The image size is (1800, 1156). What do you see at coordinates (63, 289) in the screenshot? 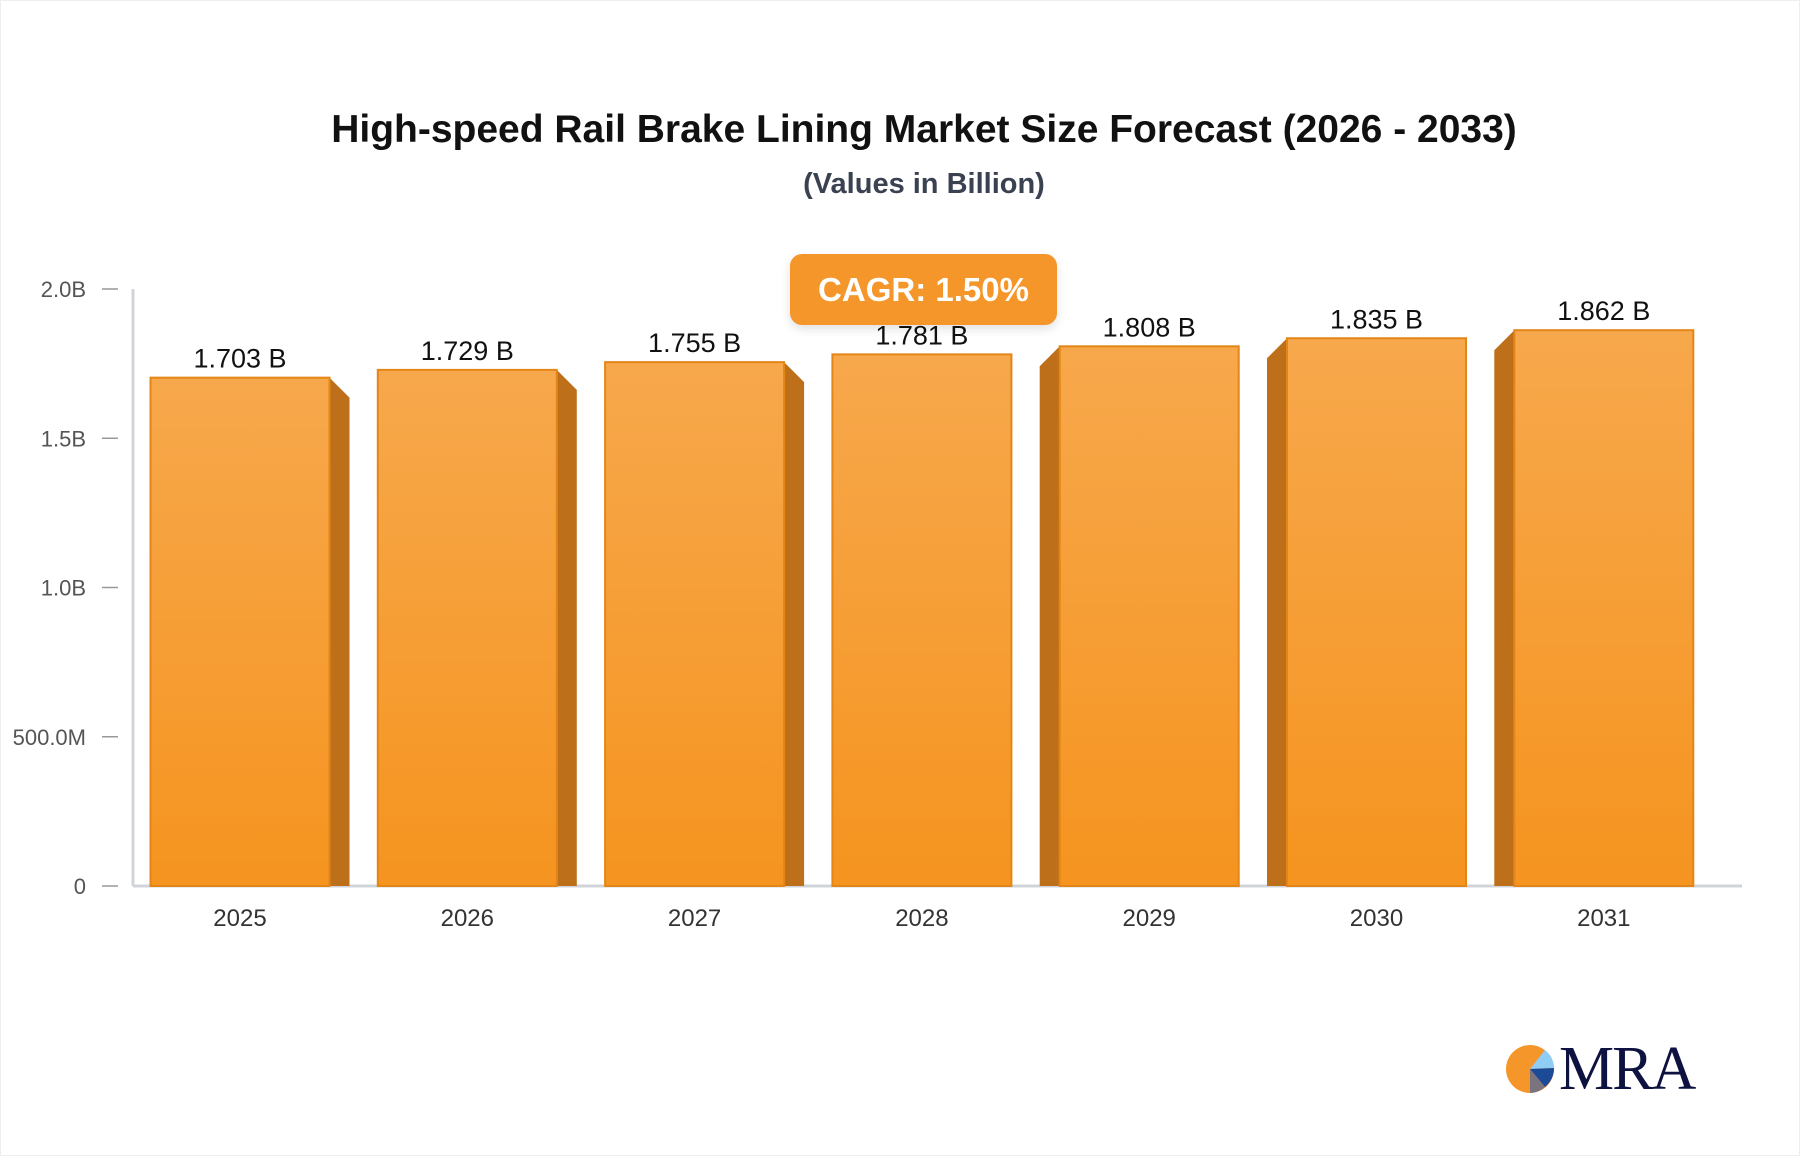
I see `y-tick-label: 2.0B` at bounding box center [63, 289].